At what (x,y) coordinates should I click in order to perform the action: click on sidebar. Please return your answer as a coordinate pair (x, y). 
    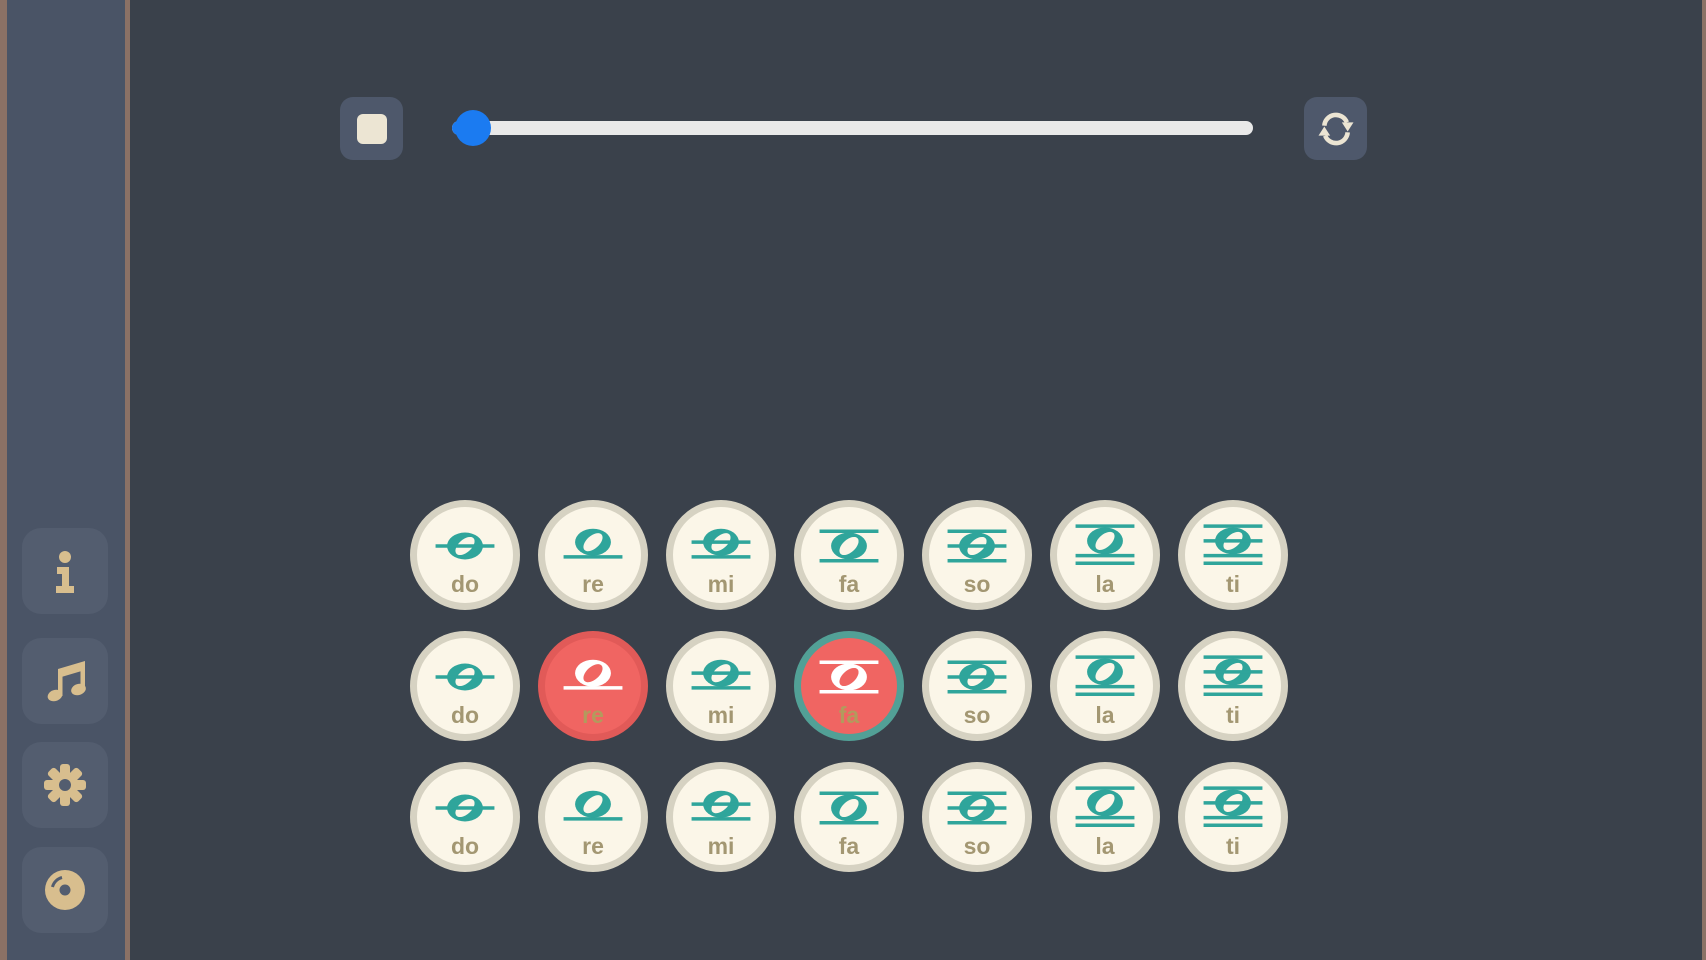
    Looking at the image, I should click on (65, 480).